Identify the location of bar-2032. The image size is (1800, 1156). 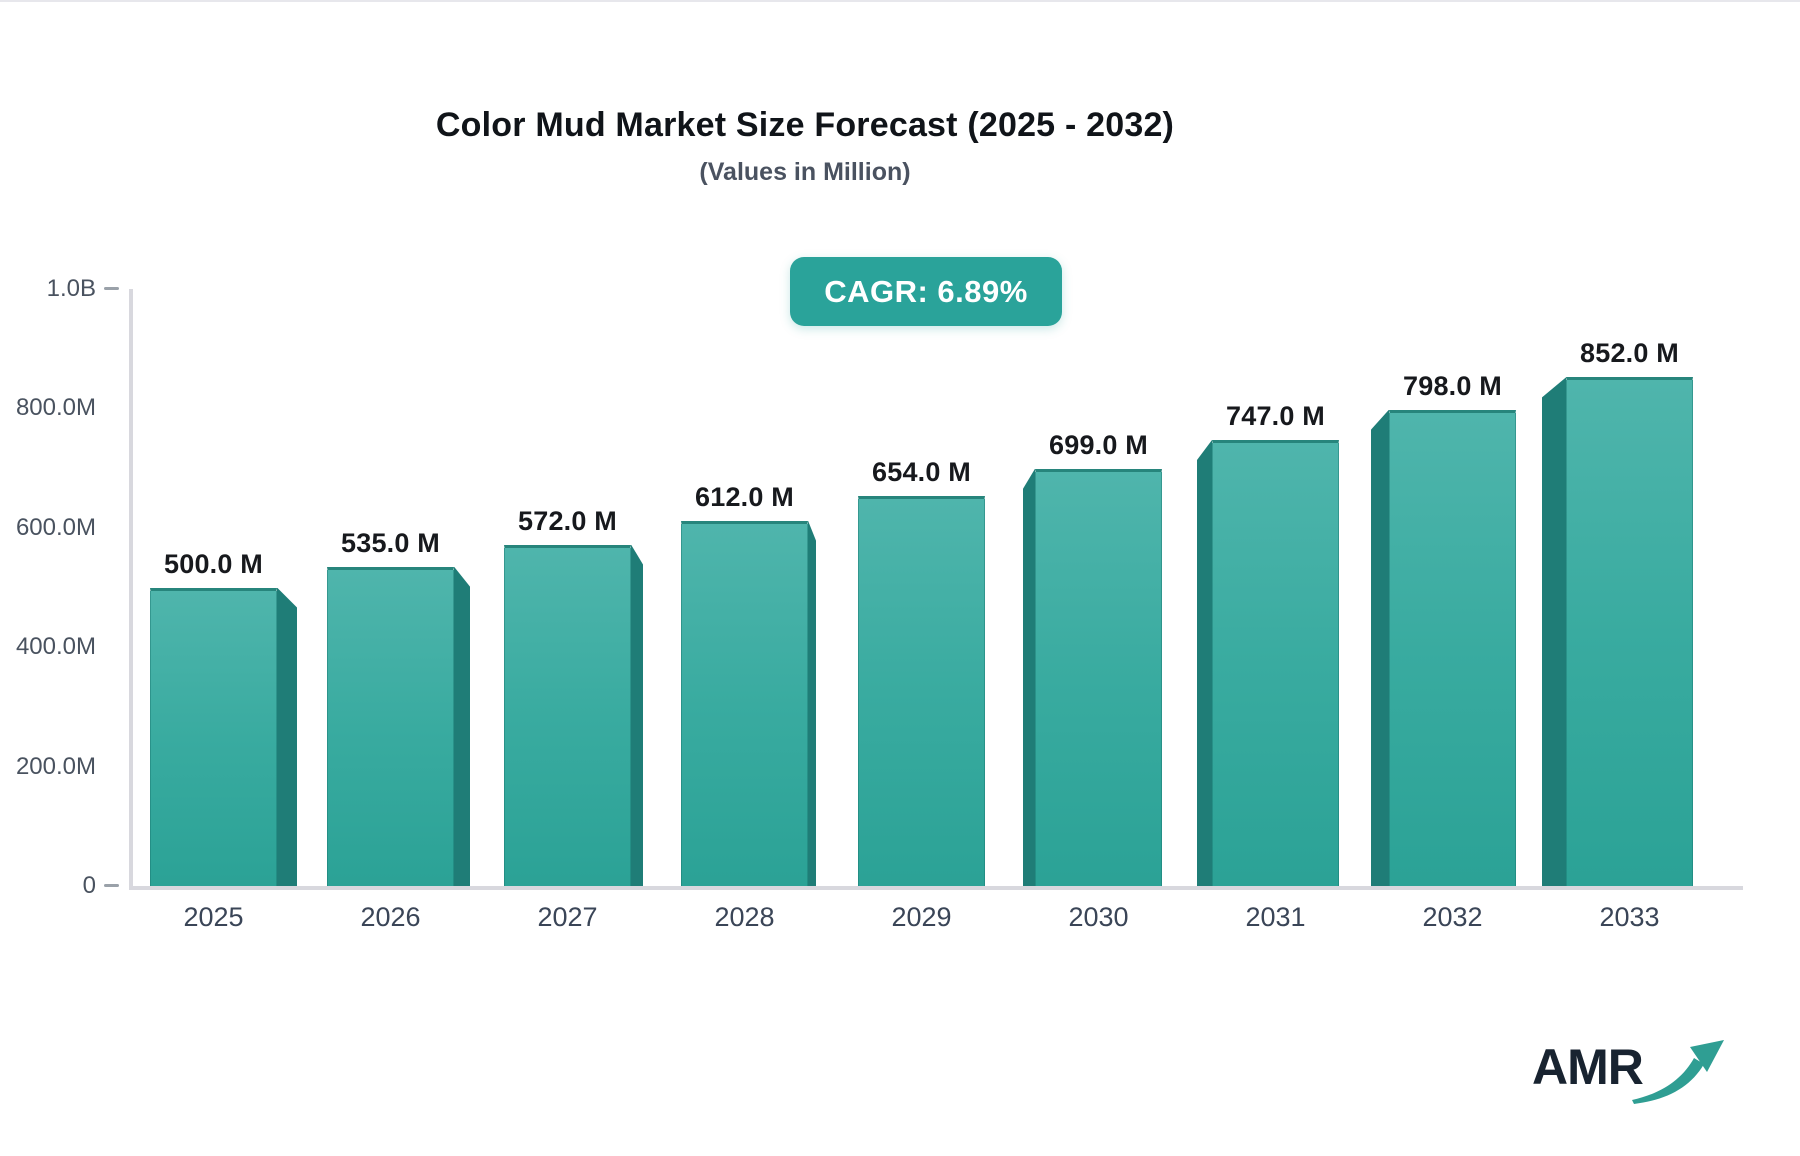
(1452, 647).